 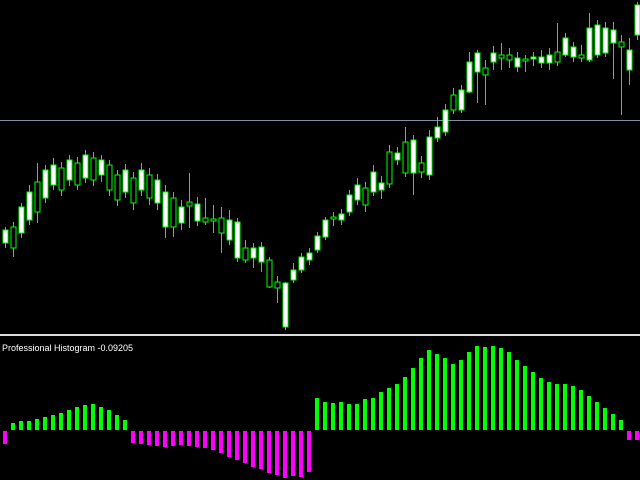 I want to click on indicator-label: Professional Histogram -0.09205, so click(x=68, y=348).